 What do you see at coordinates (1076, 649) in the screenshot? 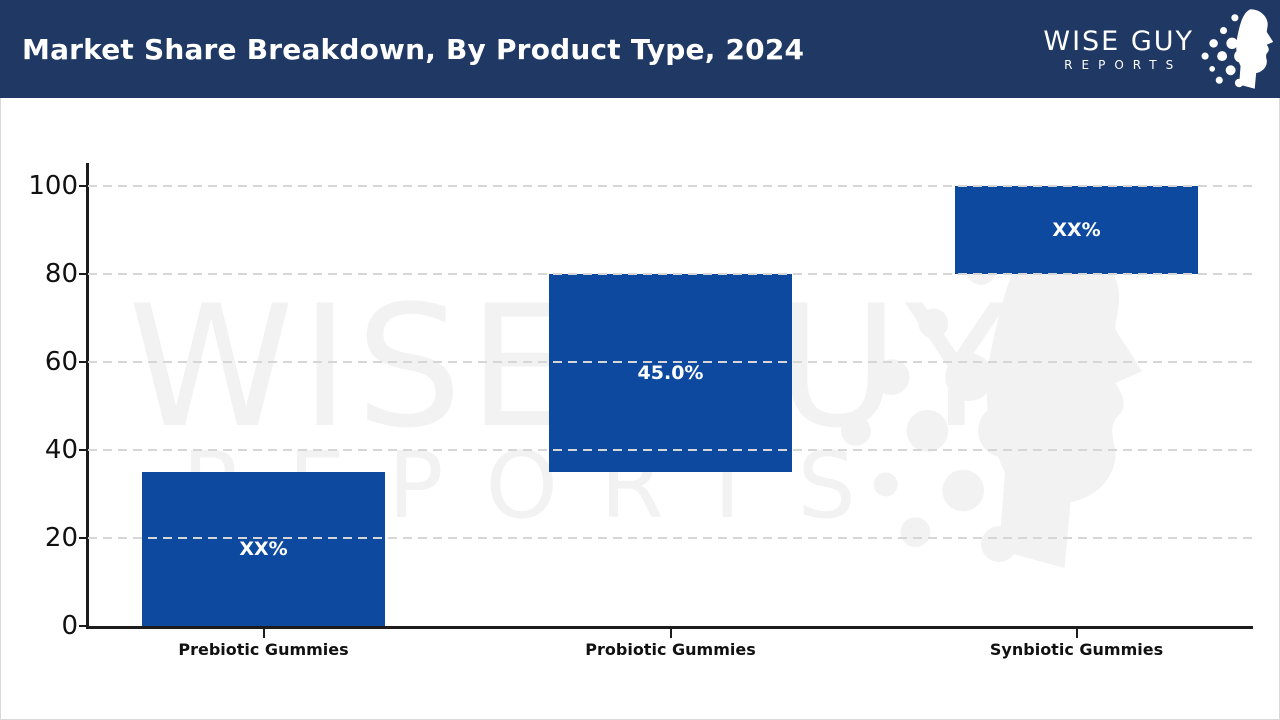
I see `x-category-label: Synbiotic Gummies` at bounding box center [1076, 649].